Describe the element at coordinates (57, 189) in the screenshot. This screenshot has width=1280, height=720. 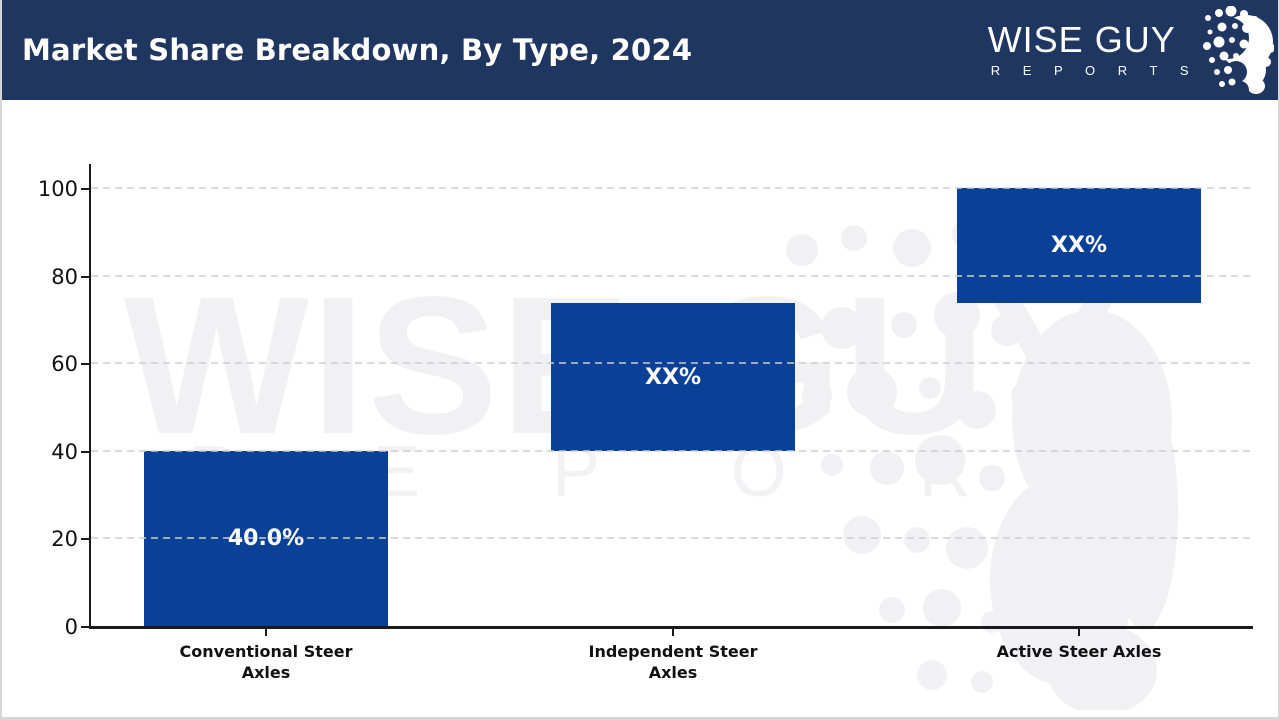
I see `y-tick-label-100: 100` at that location.